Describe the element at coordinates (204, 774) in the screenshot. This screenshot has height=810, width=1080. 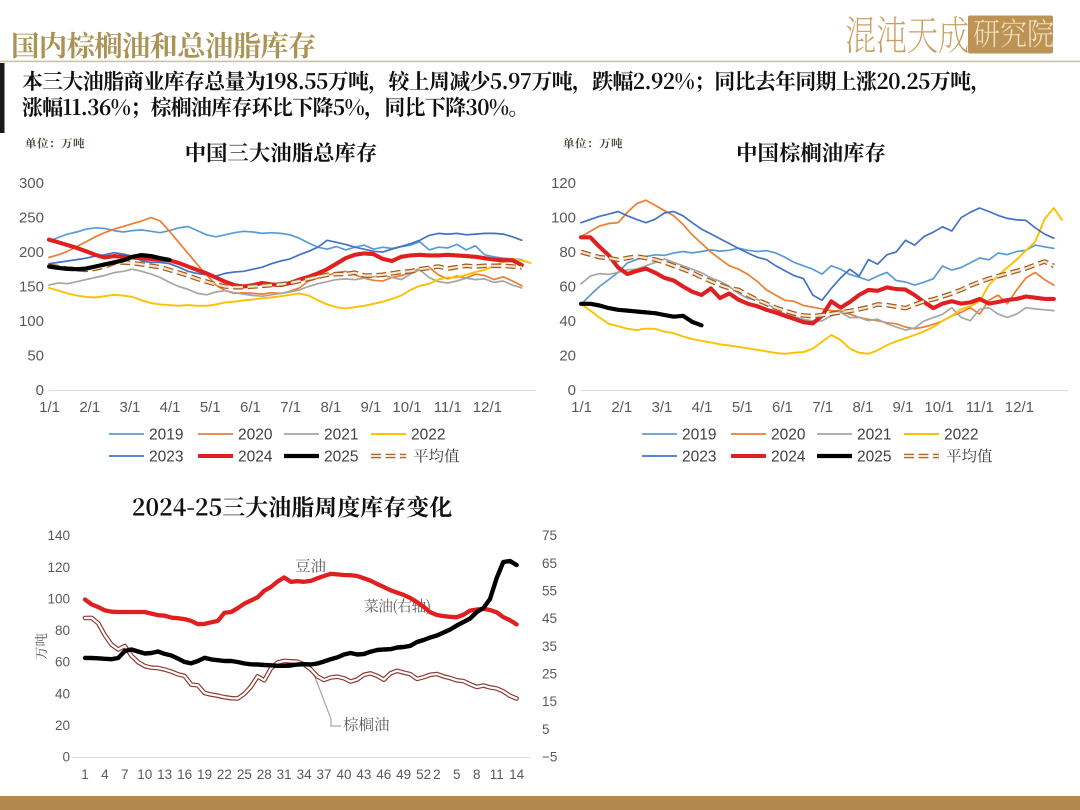
I see `svg-text: 19` at that location.